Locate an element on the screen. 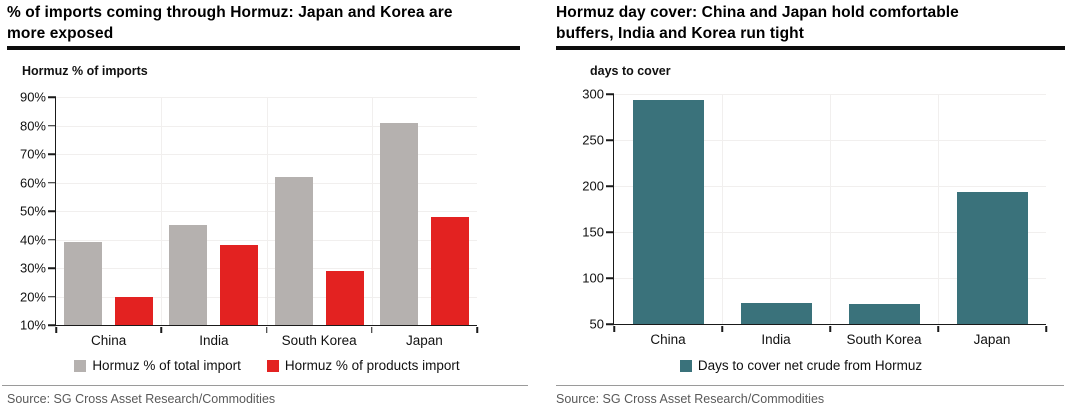 Image resolution: width=1068 pixels, height=416 pixels. bar-india-days-to-cover-net-crude-from-hormuz is located at coordinates (776, 313).